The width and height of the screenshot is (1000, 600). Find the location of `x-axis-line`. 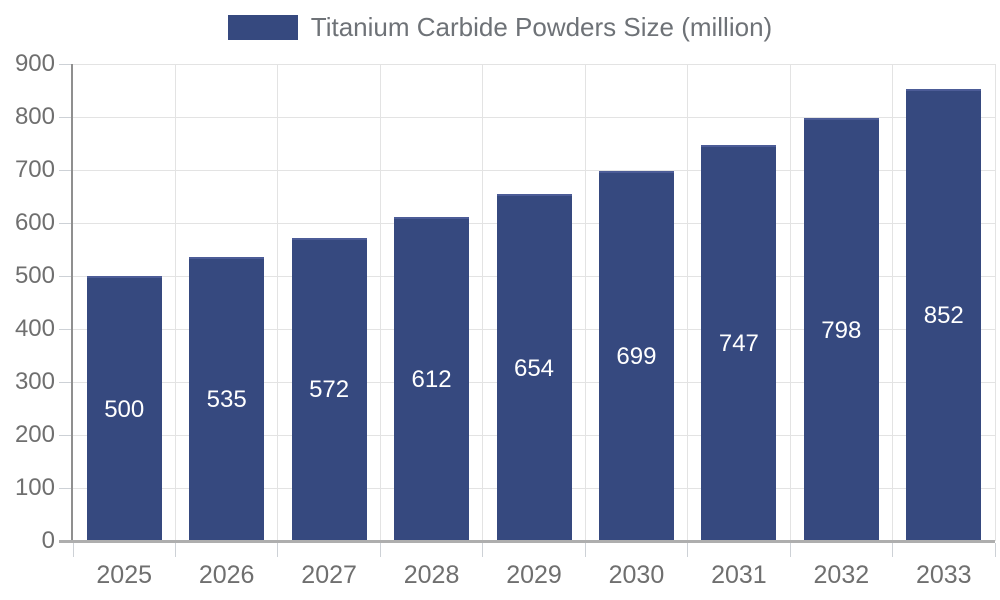

x-axis-line is located at coordinates (527, 541).